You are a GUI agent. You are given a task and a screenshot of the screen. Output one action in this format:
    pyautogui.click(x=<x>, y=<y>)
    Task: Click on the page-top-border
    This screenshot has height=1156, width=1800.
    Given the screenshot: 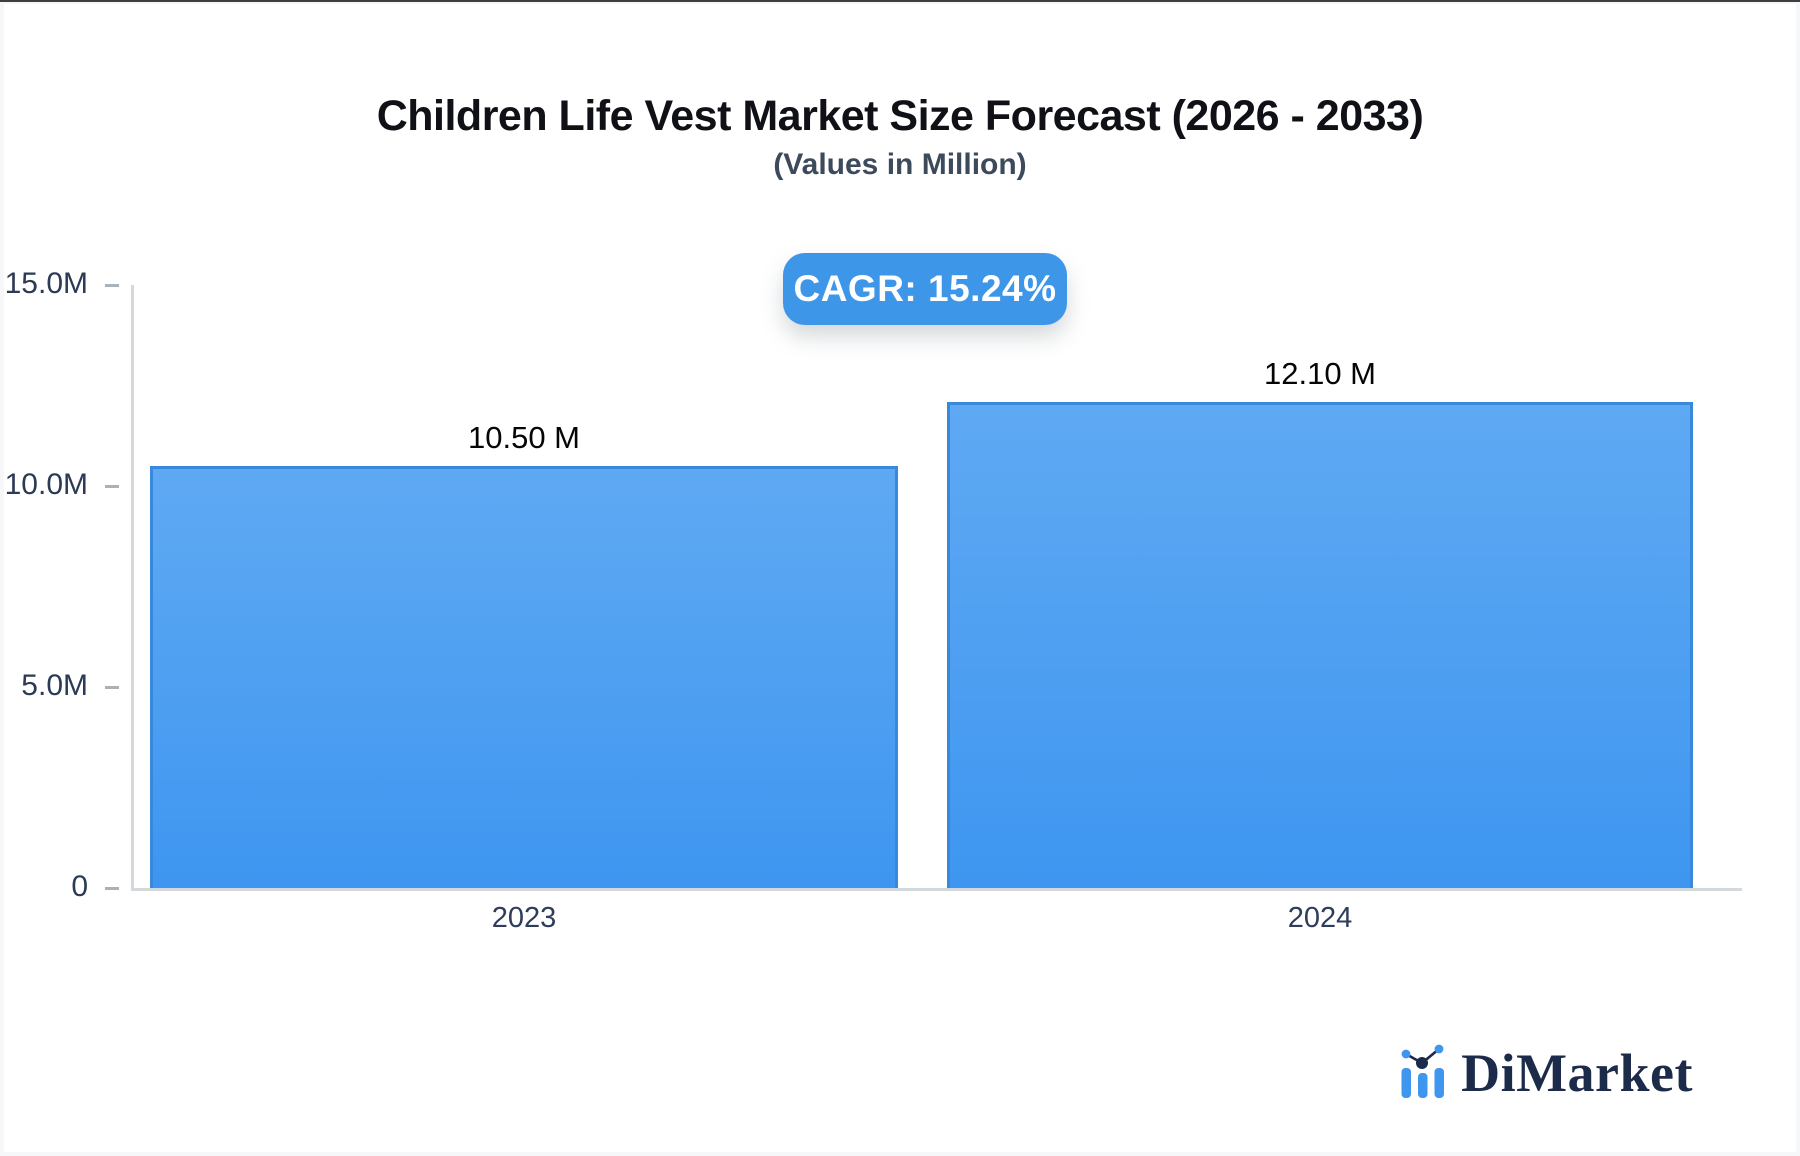 What is the action you would take?
    pyautogui.click(x=900, y=1)
    